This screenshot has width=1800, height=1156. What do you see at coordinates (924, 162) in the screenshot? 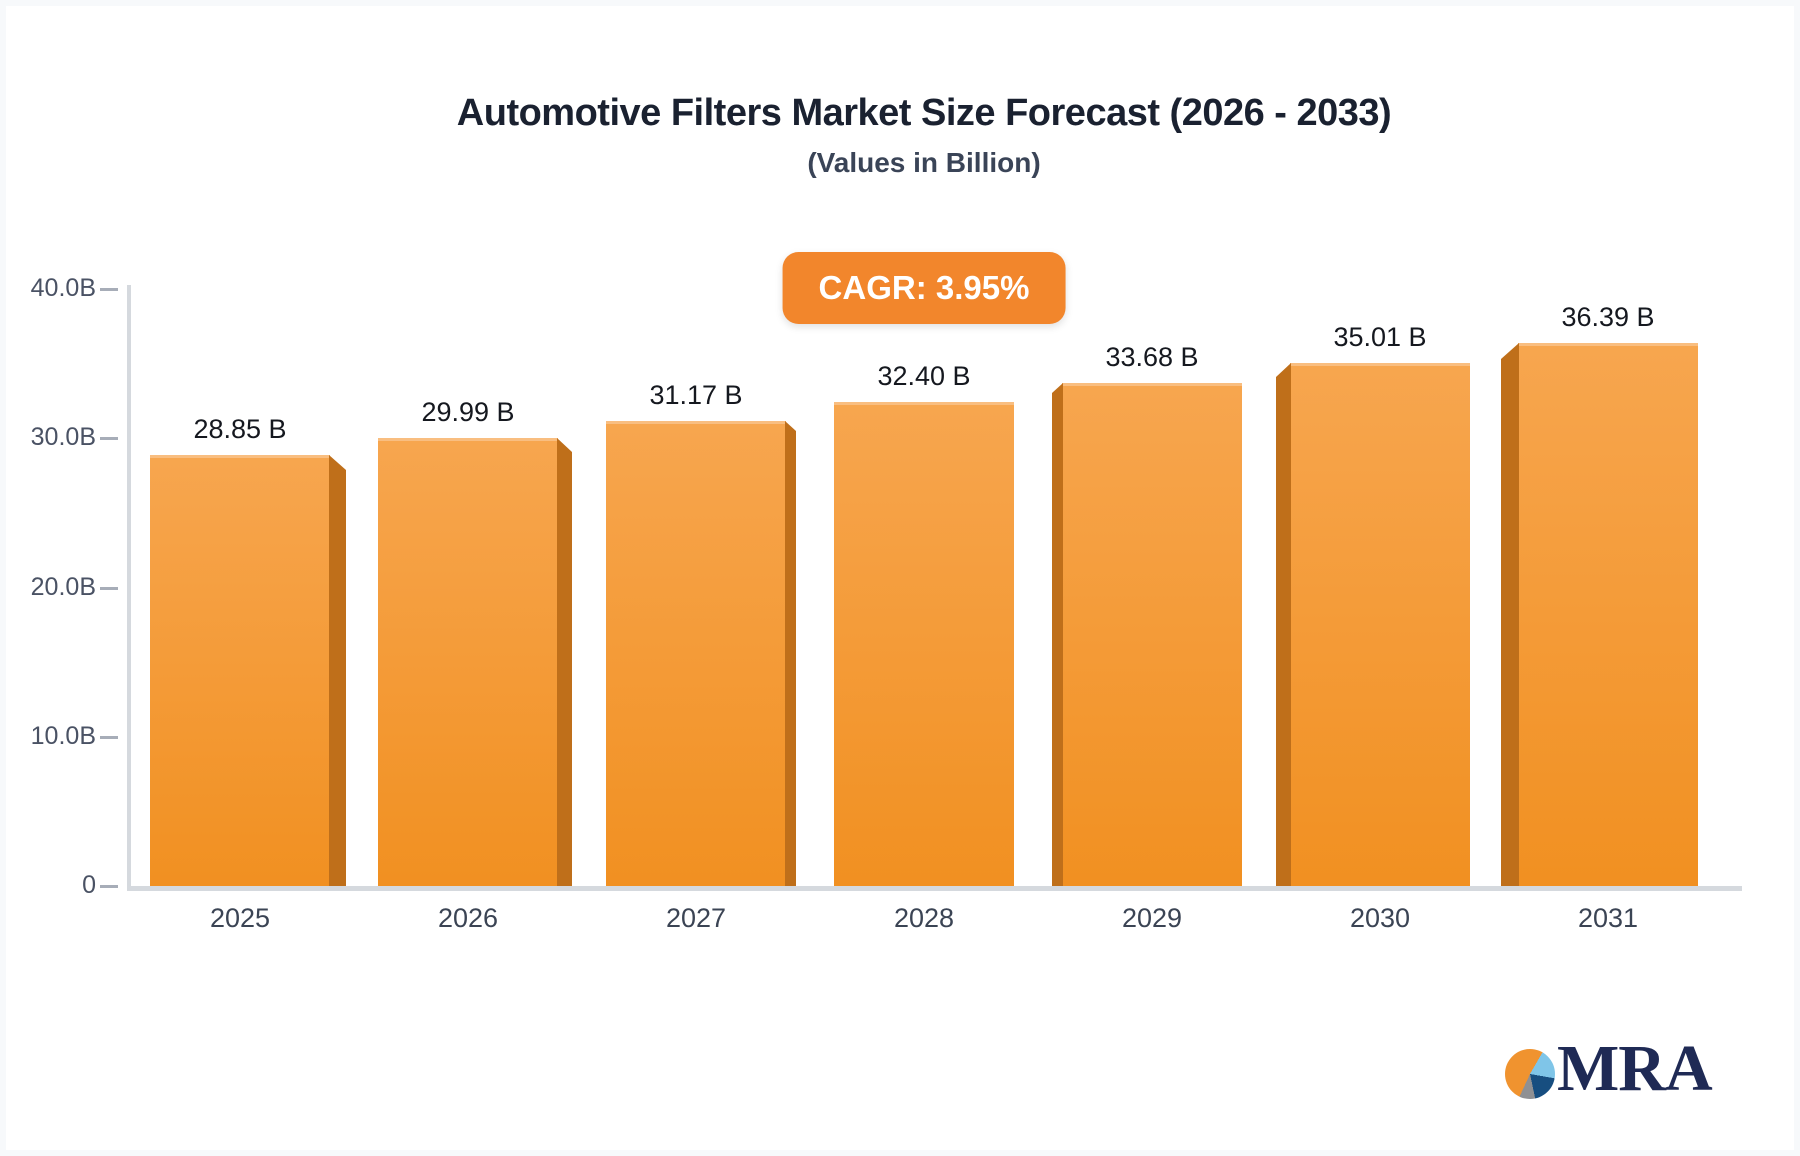
I see `chart-subtitle: (Values in Billion)` at bounding box center [924, 162].